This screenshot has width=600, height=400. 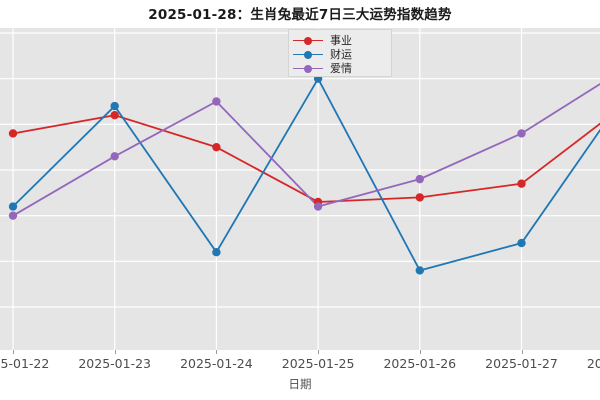 I want to click on legend-swatch-career-icon, so click(x=308, y=40).